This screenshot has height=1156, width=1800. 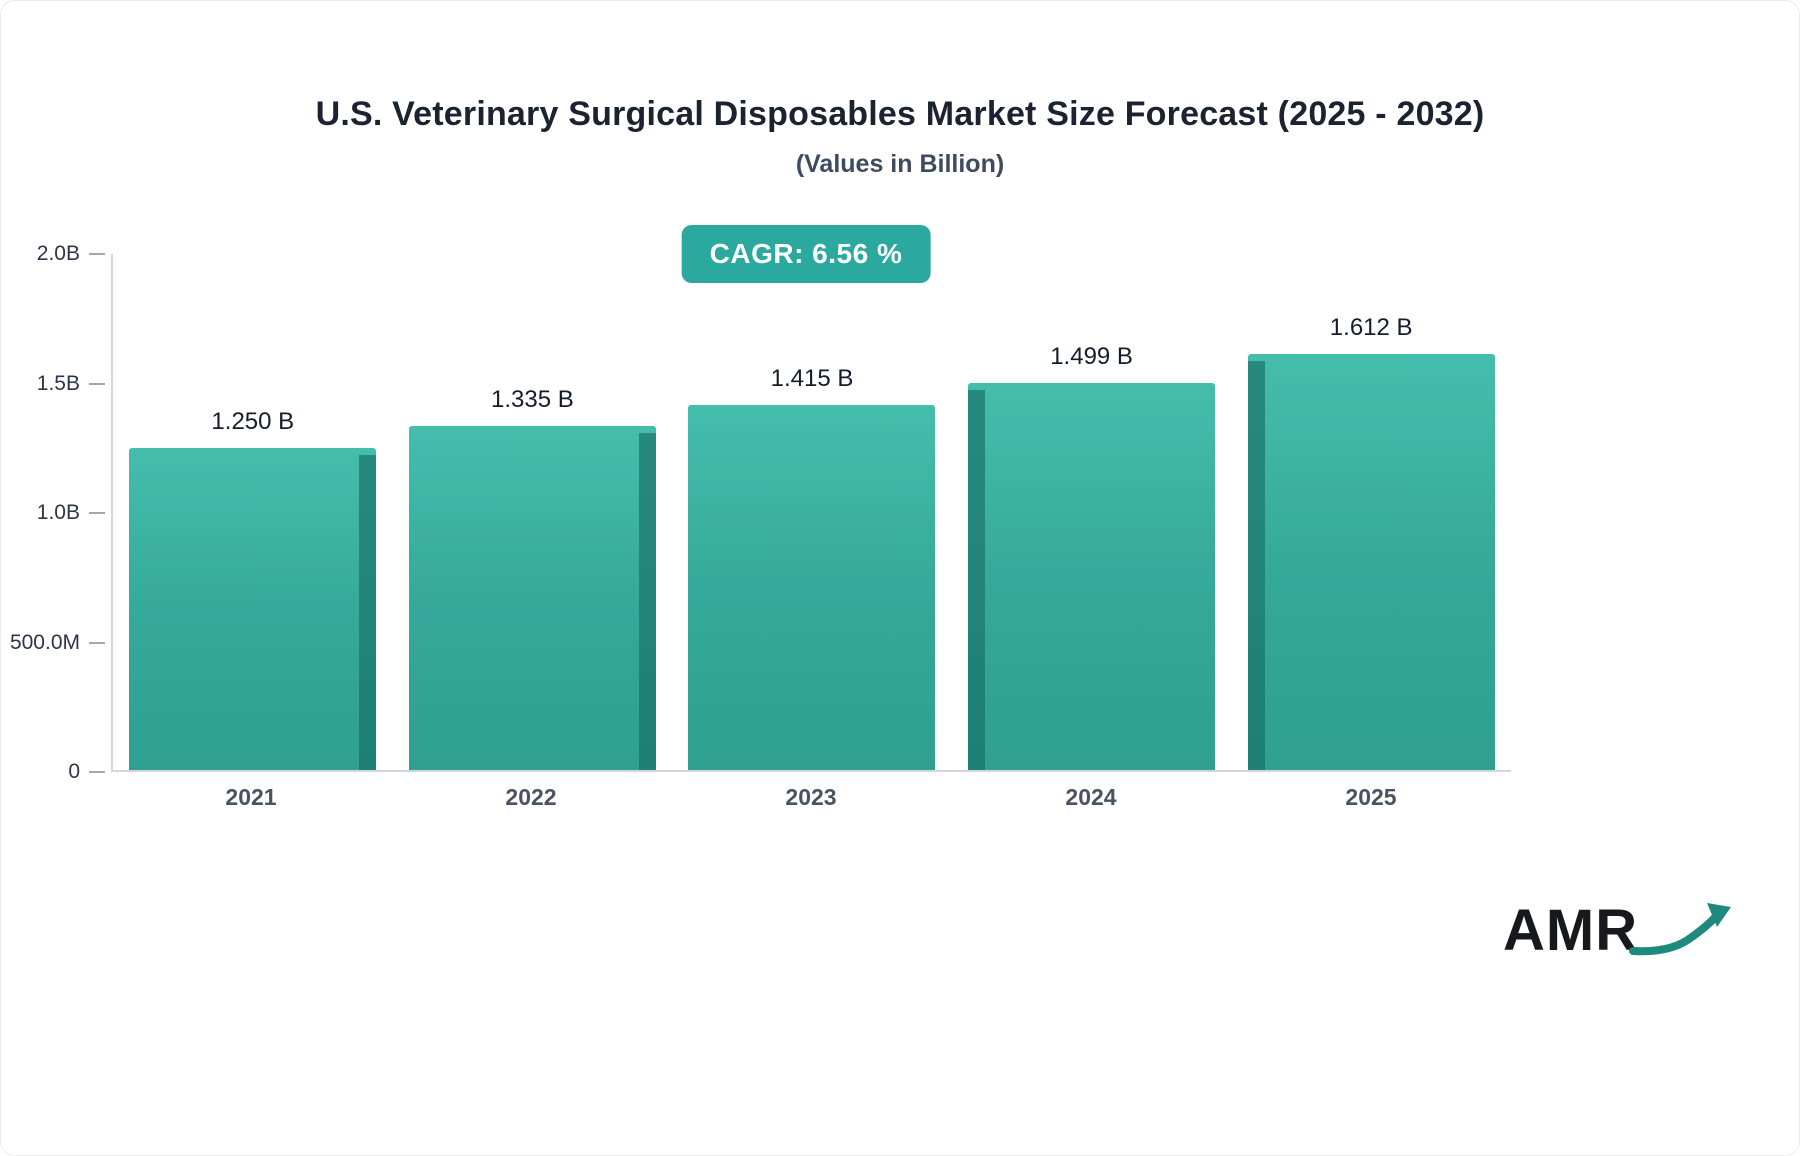 I want to click on x-axis-label-2025: 2025, so click(x=1371, y=797).